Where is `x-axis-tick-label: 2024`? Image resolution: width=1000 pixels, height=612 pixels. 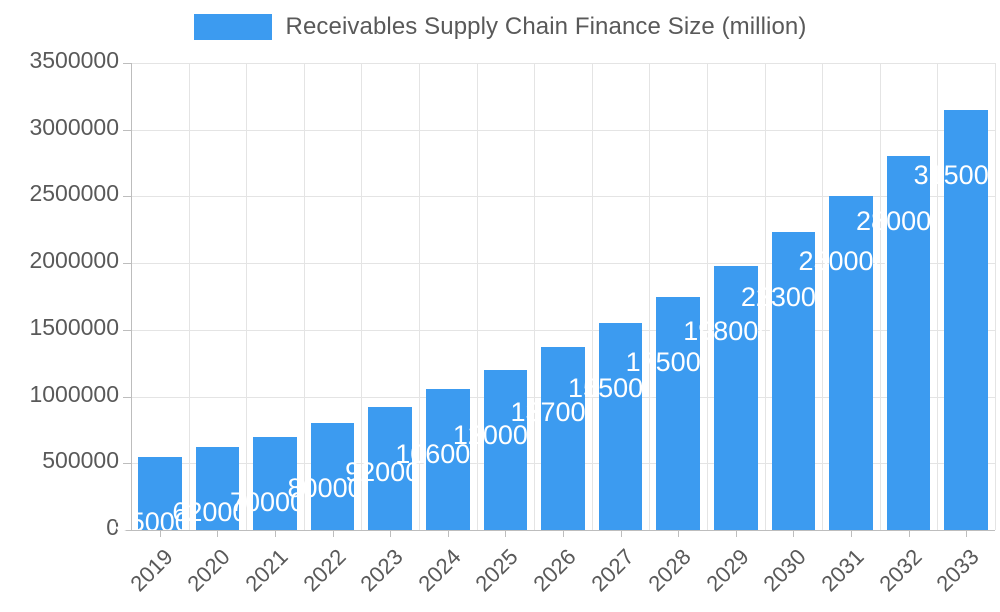 x-axis-tick-label: 2024 is located at coordinates (439, 570).